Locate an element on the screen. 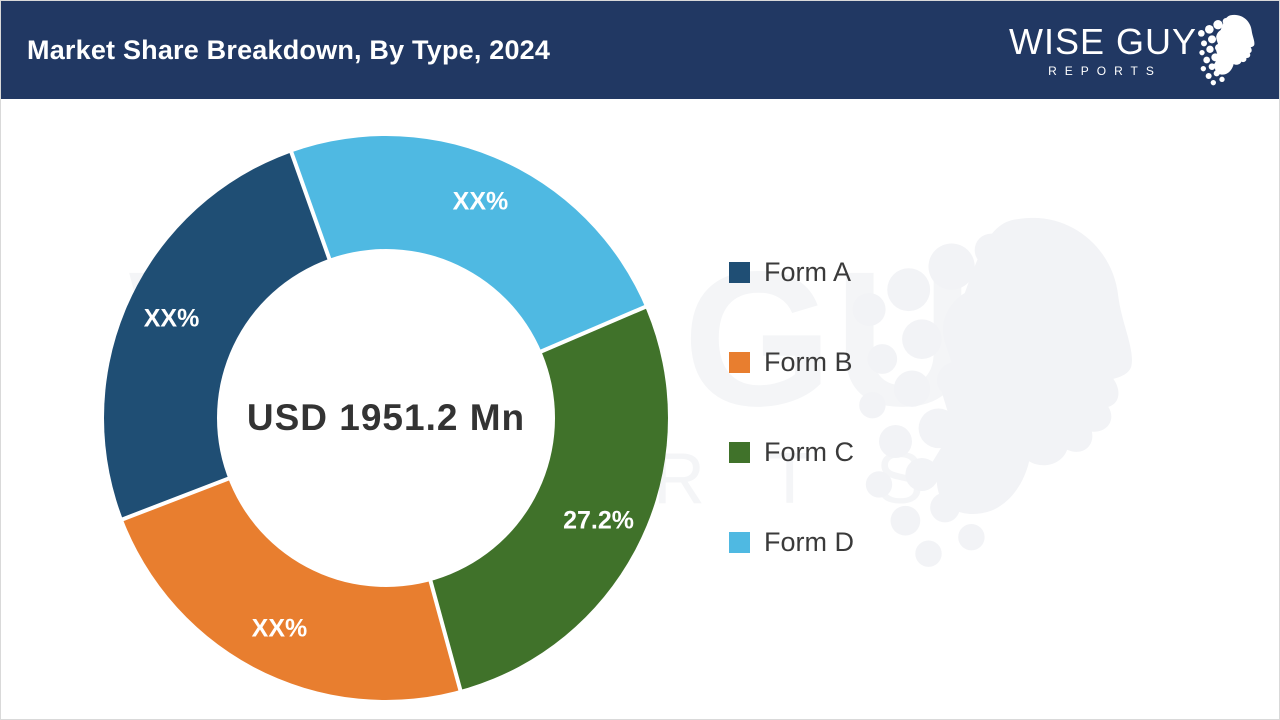 The width and height of the screenshot is (1280, 720). legend-item-form-b: Form B is located at coordinates (791, 362).